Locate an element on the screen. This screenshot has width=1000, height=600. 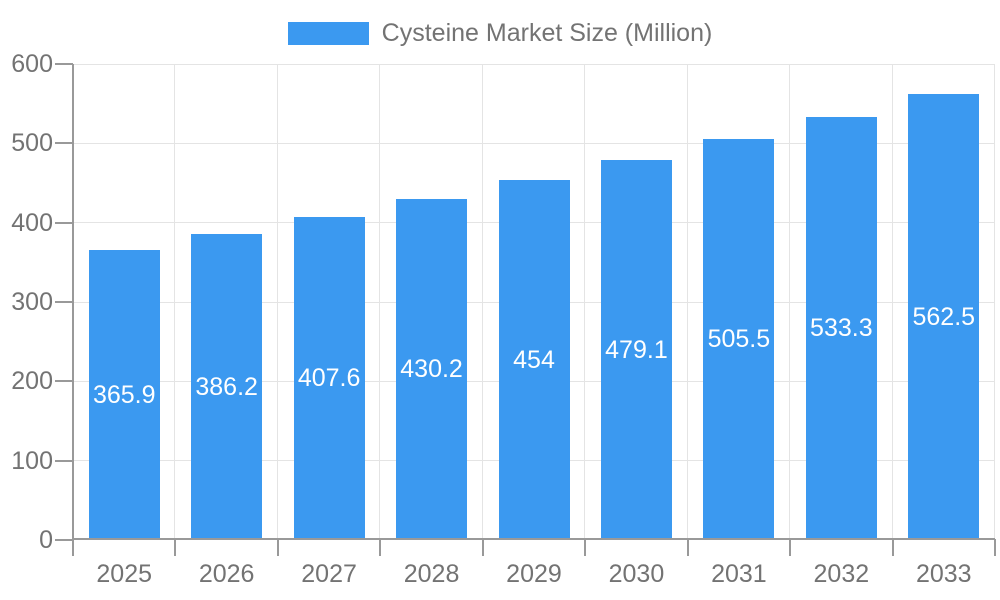
bar-2025 is located at coordinates (124, 394).